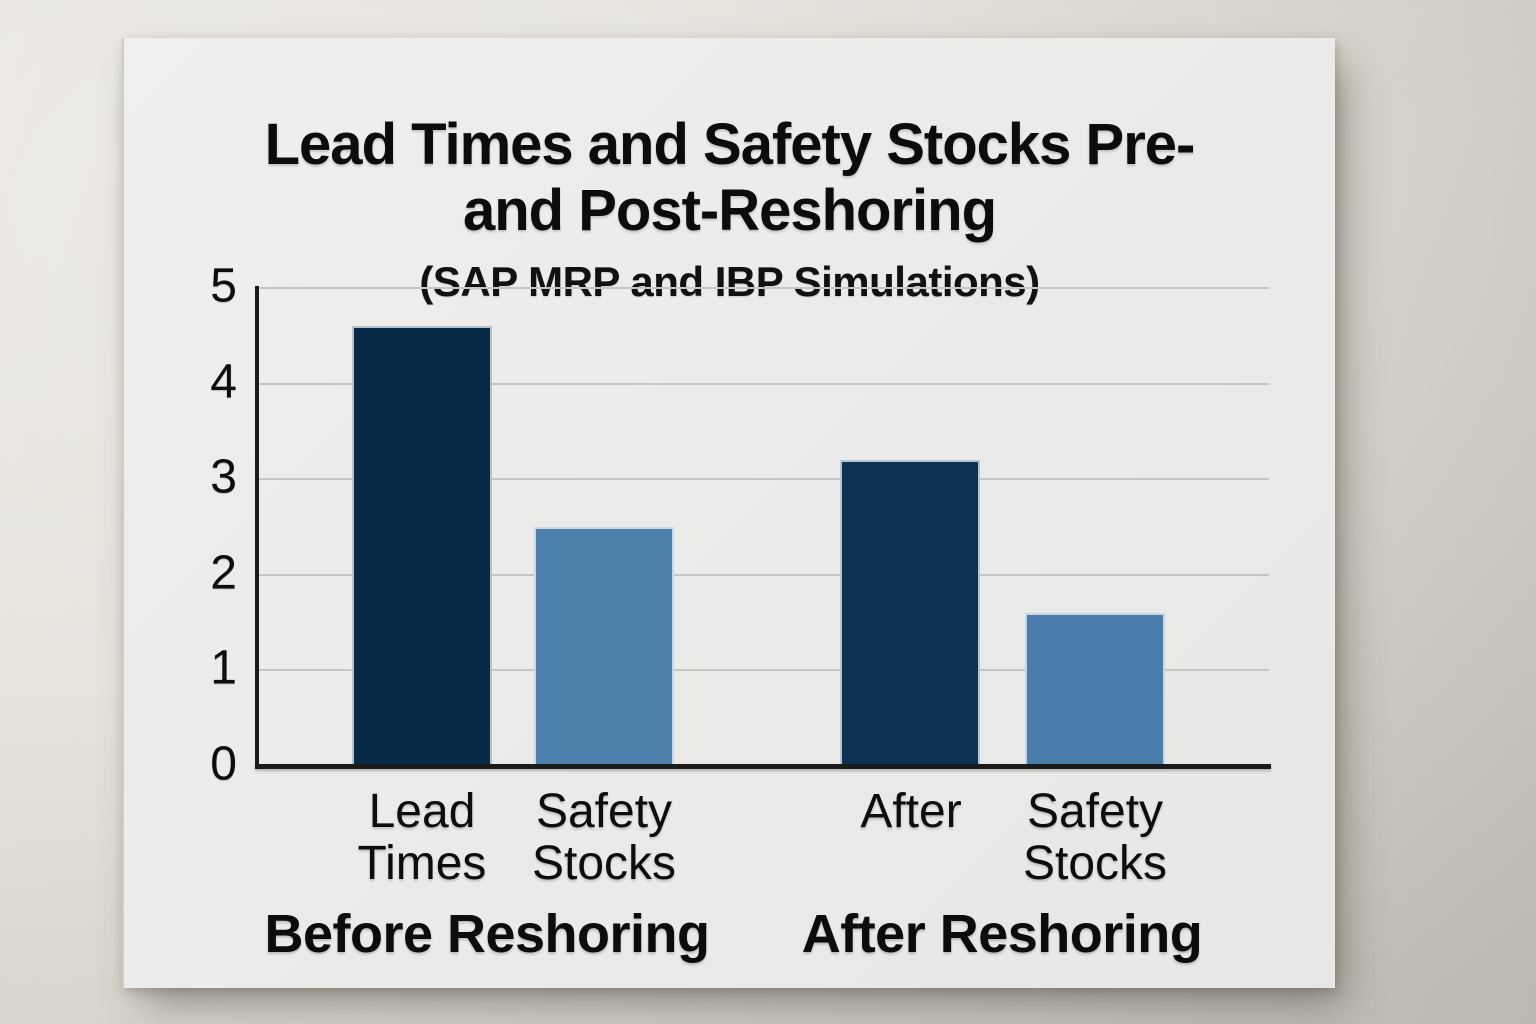  I want to click on bar-label-safety-stocks-4: Safety Stocks, so click(1095, 837).